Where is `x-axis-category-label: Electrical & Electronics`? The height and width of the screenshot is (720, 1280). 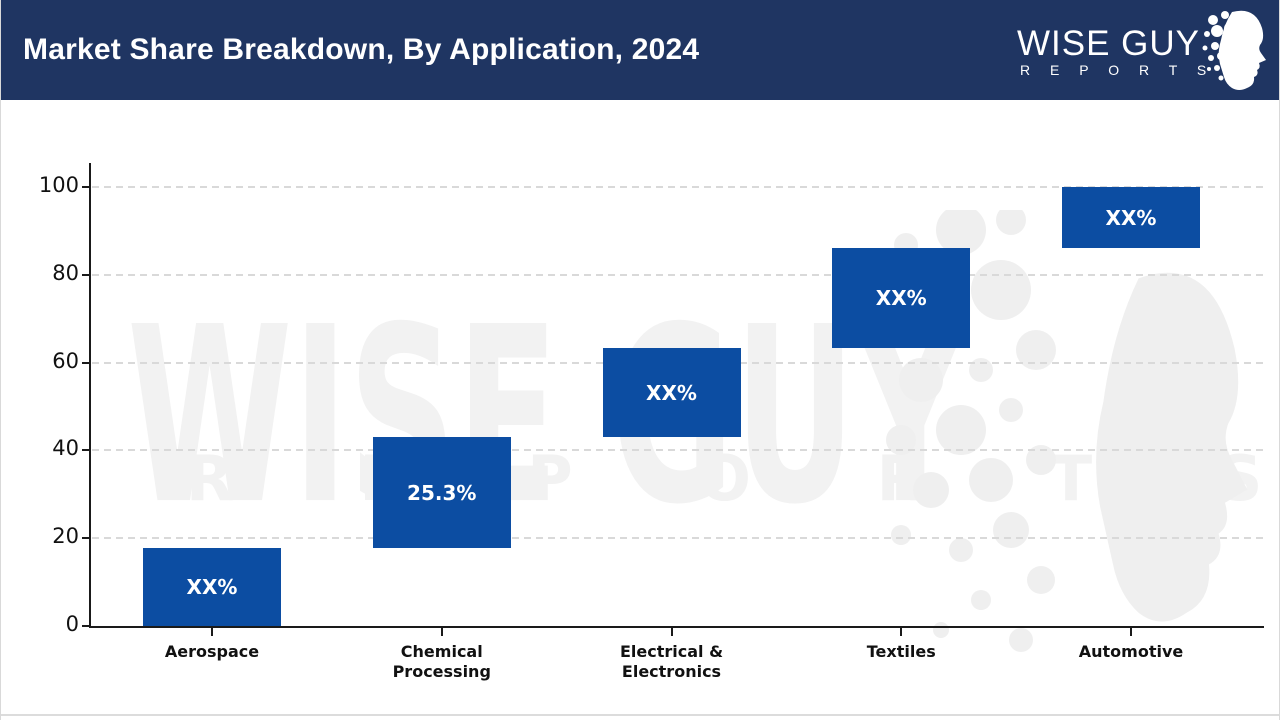 x-axis-category-label: Electrical & Electronics is located at coordinates (671, 661).